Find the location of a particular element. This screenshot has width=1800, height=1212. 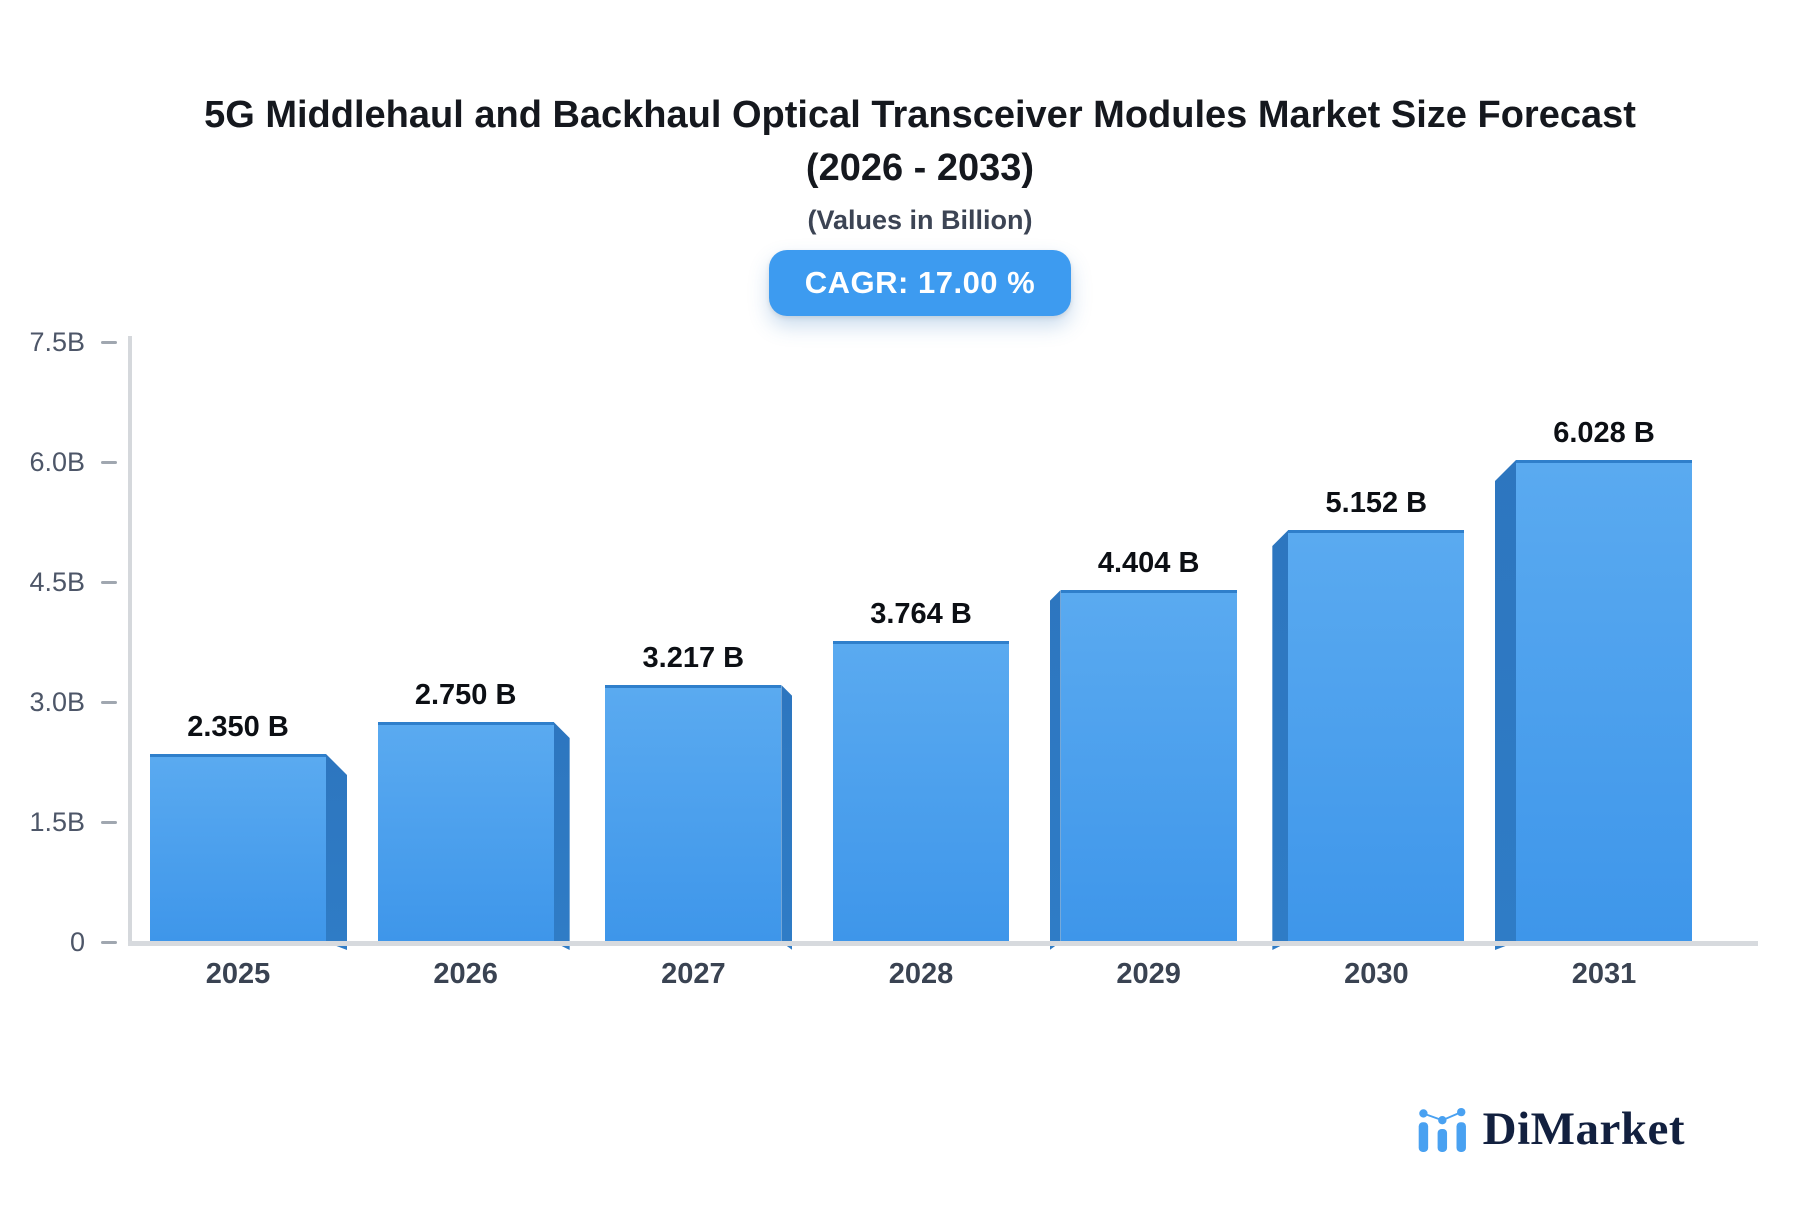

ytick-label-1.5B: 1.5B is located at coordinates (57, 822).